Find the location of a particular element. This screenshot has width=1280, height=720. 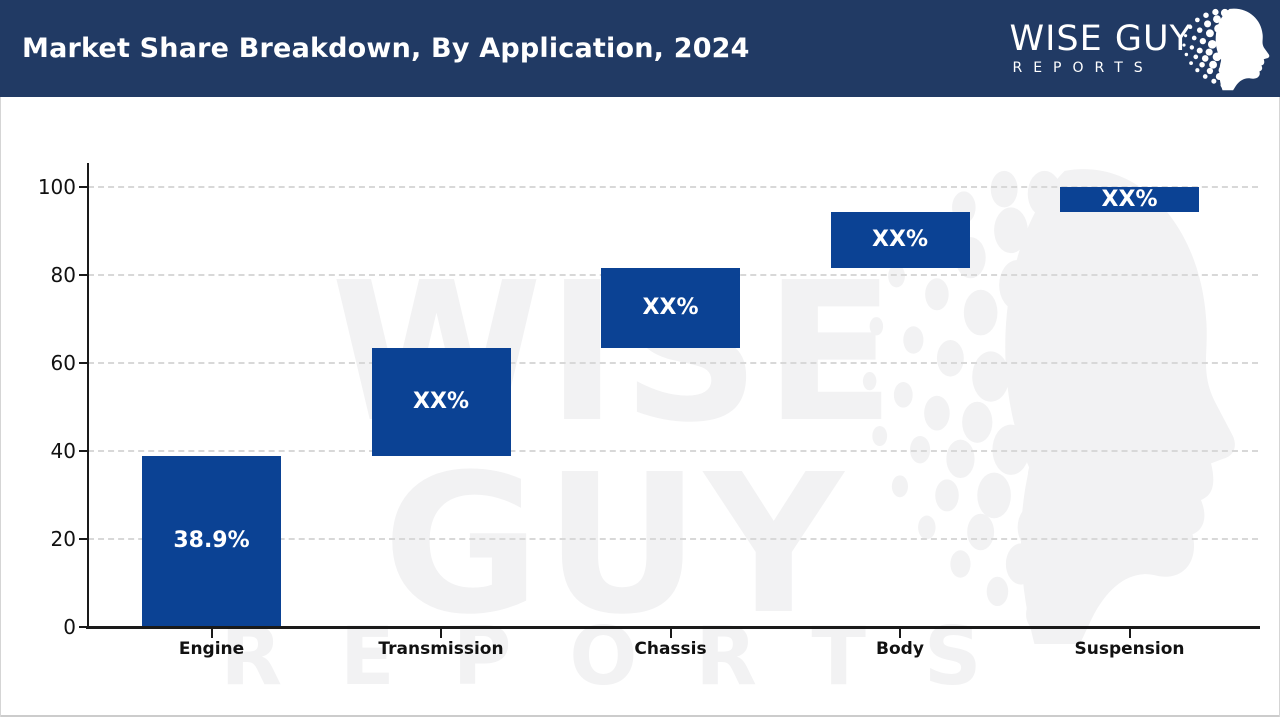

x-category-label-transmission: Transmission is located at coordinates (441, 649).